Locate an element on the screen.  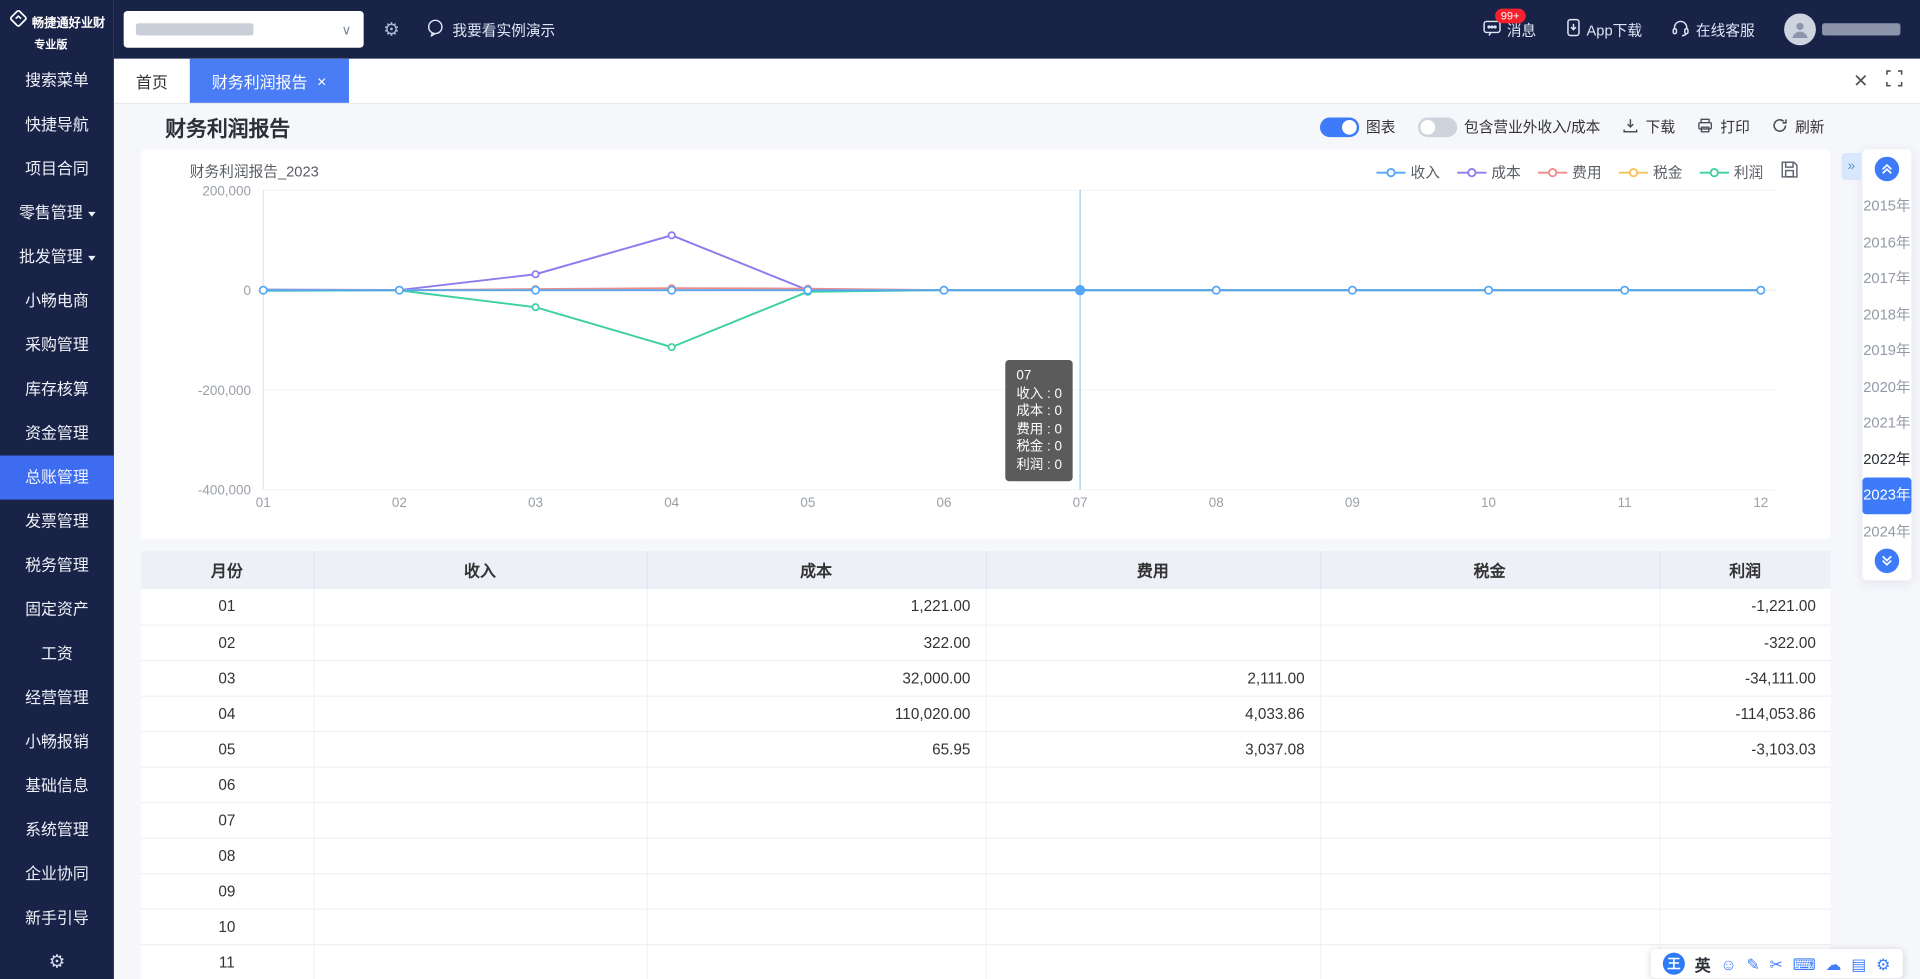
sidebar-item-3: 项目合同 is located at coordinates (57, 168).